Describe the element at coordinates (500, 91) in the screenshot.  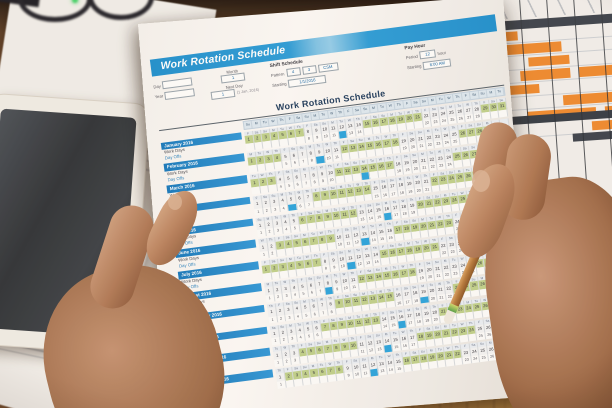
I see `weekday-header-cell: Tu` at that location.